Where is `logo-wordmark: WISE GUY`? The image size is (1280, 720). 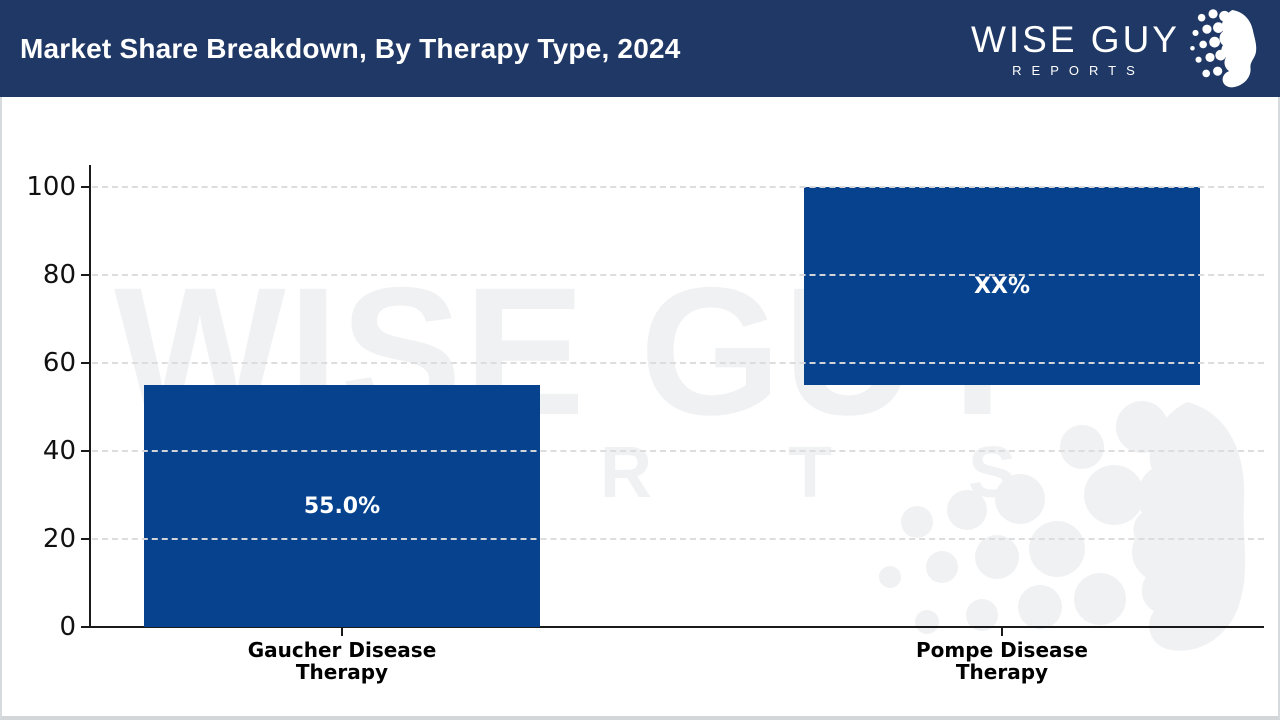
logo-wordmark: WISE GUY is located at coordinates (1075, 39).